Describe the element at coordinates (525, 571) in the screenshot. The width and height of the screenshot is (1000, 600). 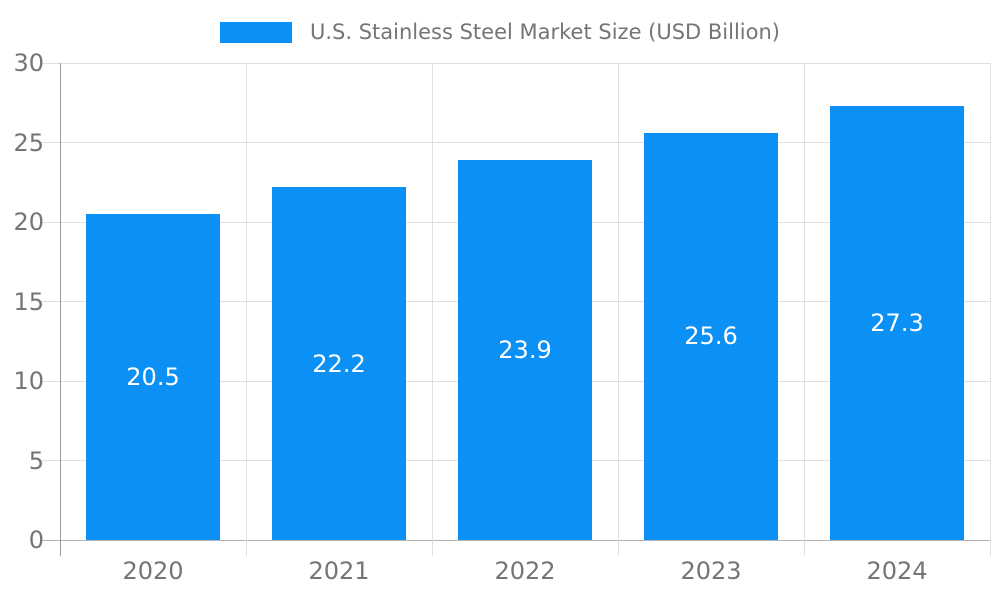
I see `x-tick-label: 2022` at that location.